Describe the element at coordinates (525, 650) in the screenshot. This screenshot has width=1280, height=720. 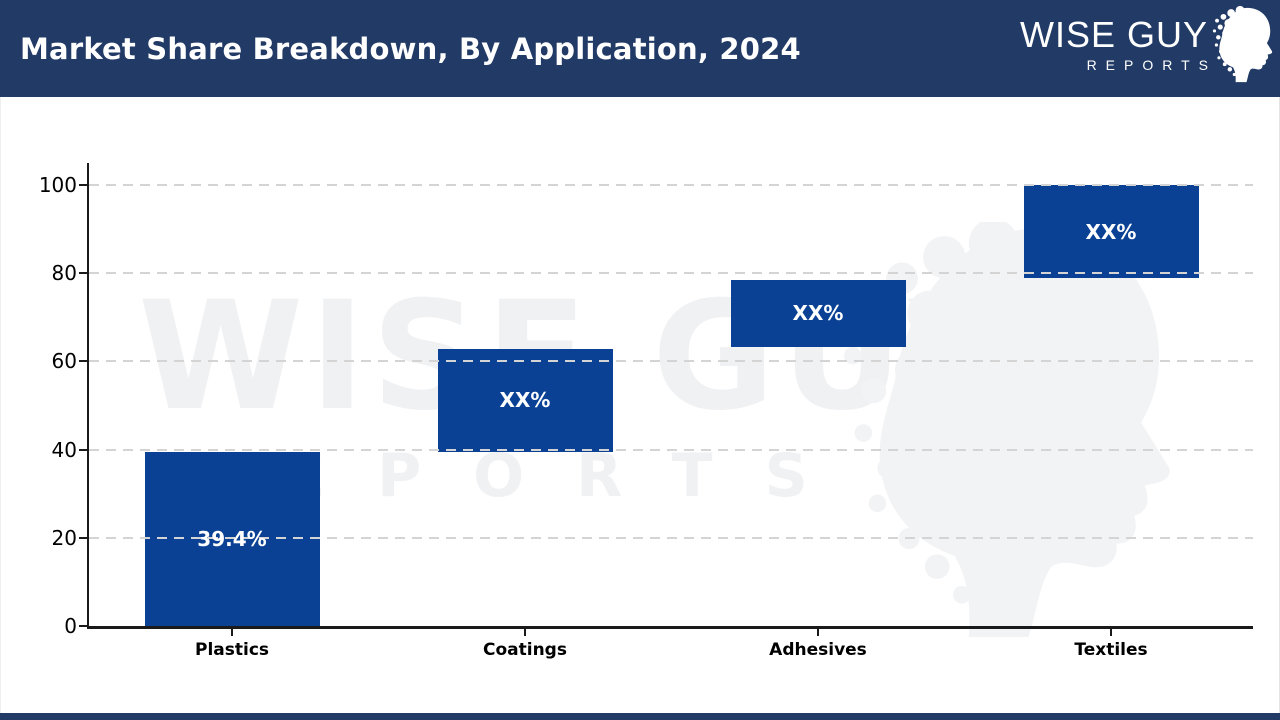
I see `x-category-label: Coatings` at that location.